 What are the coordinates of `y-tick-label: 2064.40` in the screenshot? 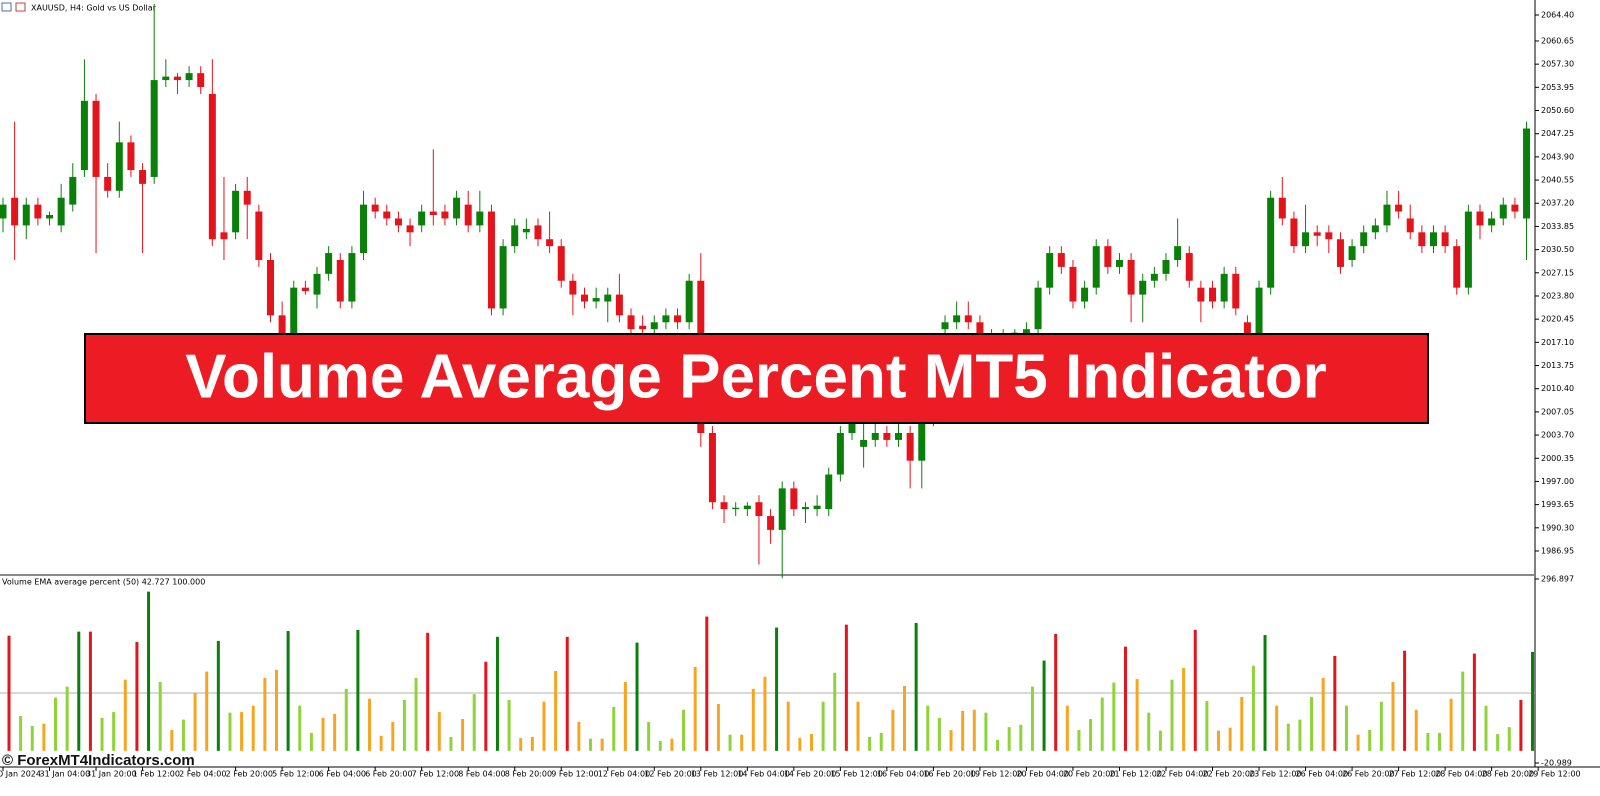 It's located at (1557, 15).